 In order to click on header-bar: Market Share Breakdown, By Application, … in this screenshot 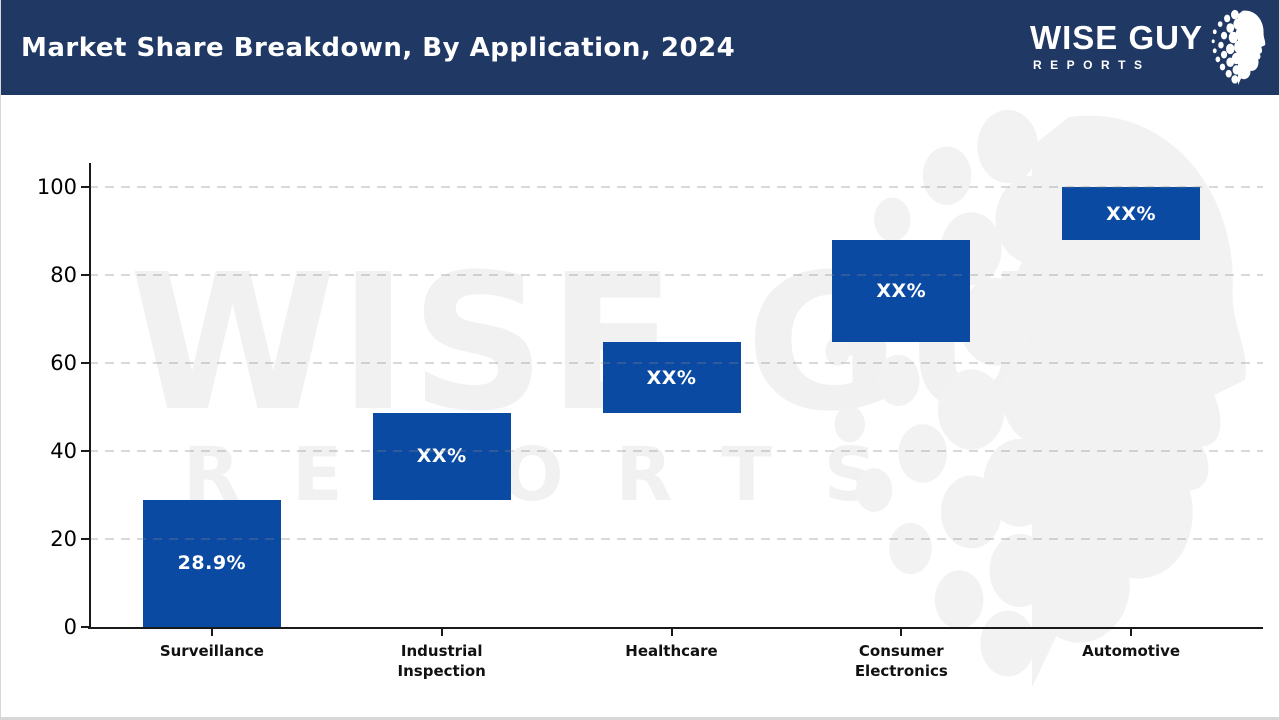, I will do `click(640, 47)`.